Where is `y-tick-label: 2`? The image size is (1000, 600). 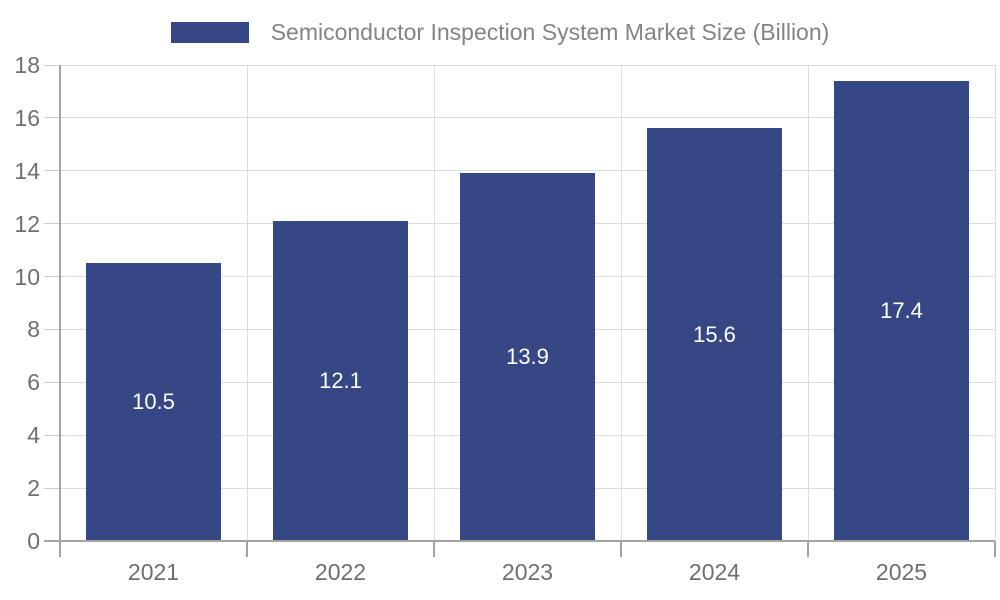 y-tick-label: 2 is located at coordinates (33, 488).